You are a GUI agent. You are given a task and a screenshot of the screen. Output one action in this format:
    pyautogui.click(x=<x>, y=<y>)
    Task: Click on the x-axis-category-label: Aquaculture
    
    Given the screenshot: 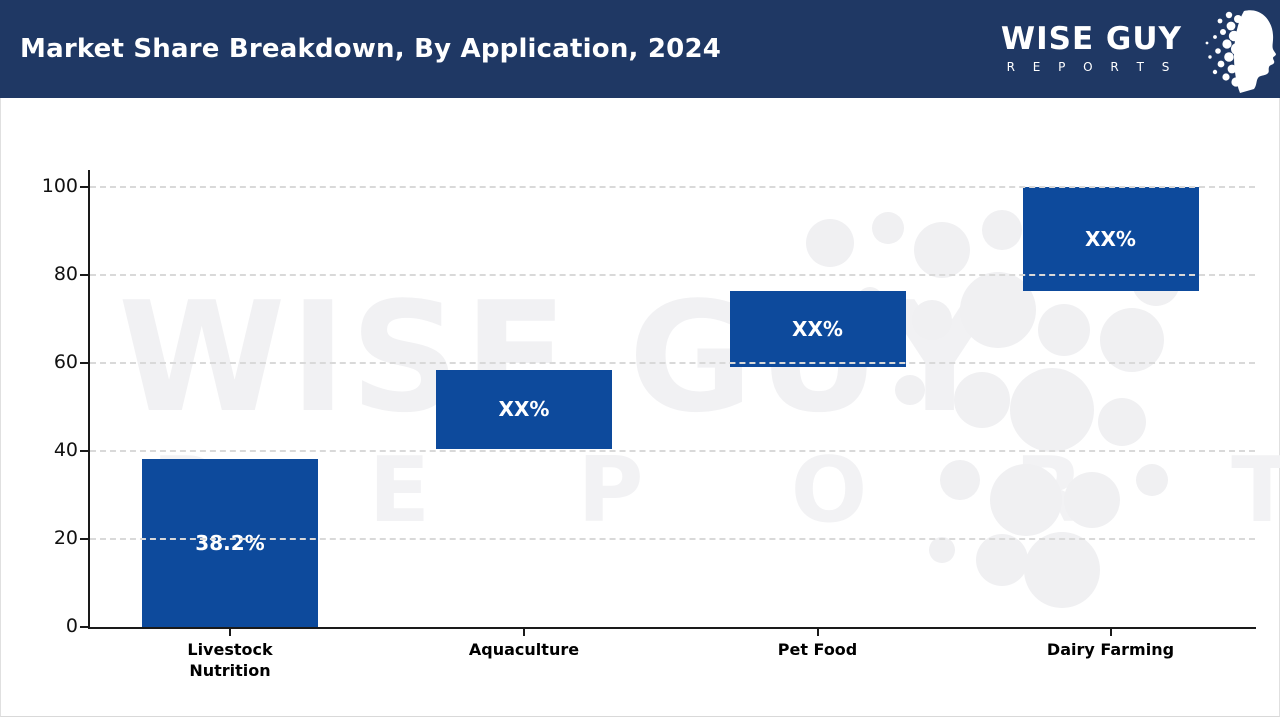 What is the action you would take?
    pyautogui.click(x=524, y=649)
    